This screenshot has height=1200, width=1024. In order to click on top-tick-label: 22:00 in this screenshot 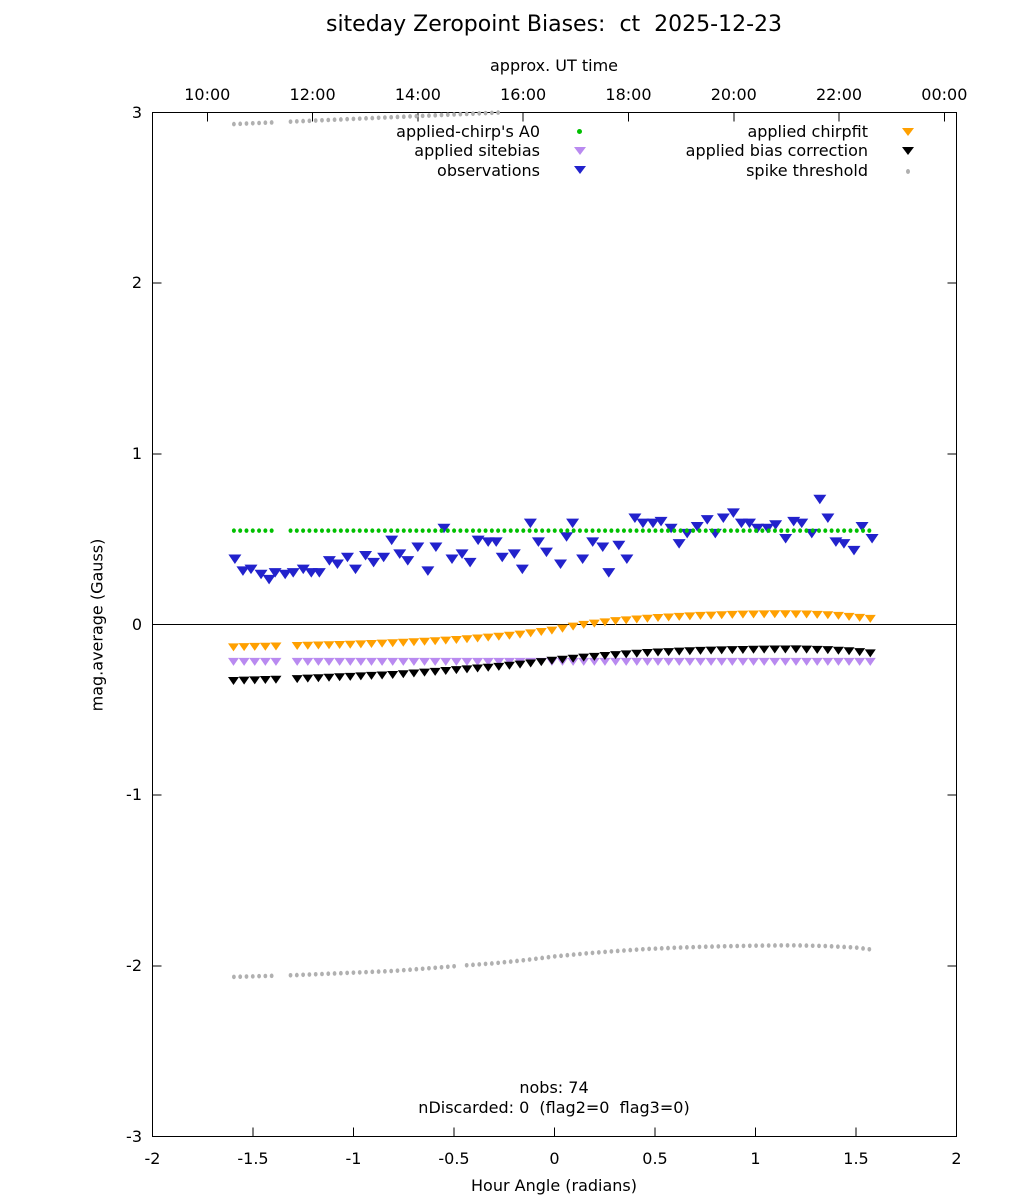, I will do `click(839, 94)`.